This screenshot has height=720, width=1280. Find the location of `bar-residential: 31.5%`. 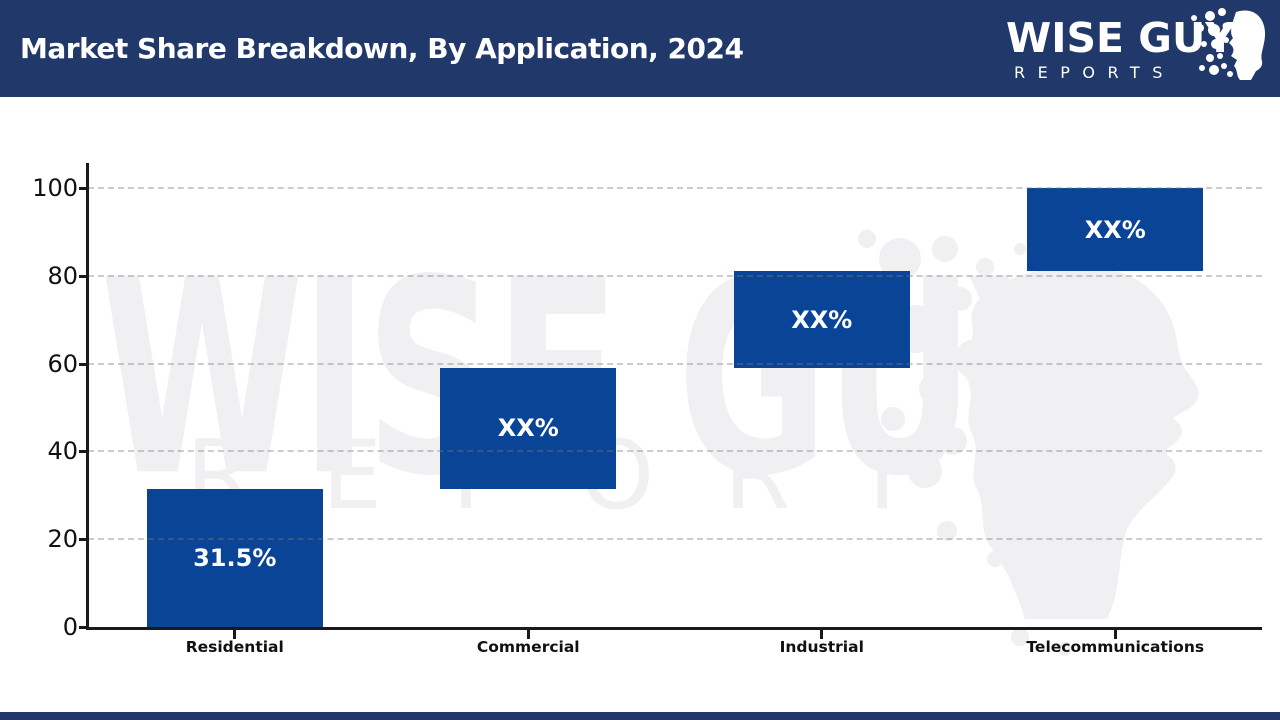

bar-residential: 31.5% is located at coordinates (234, 557).